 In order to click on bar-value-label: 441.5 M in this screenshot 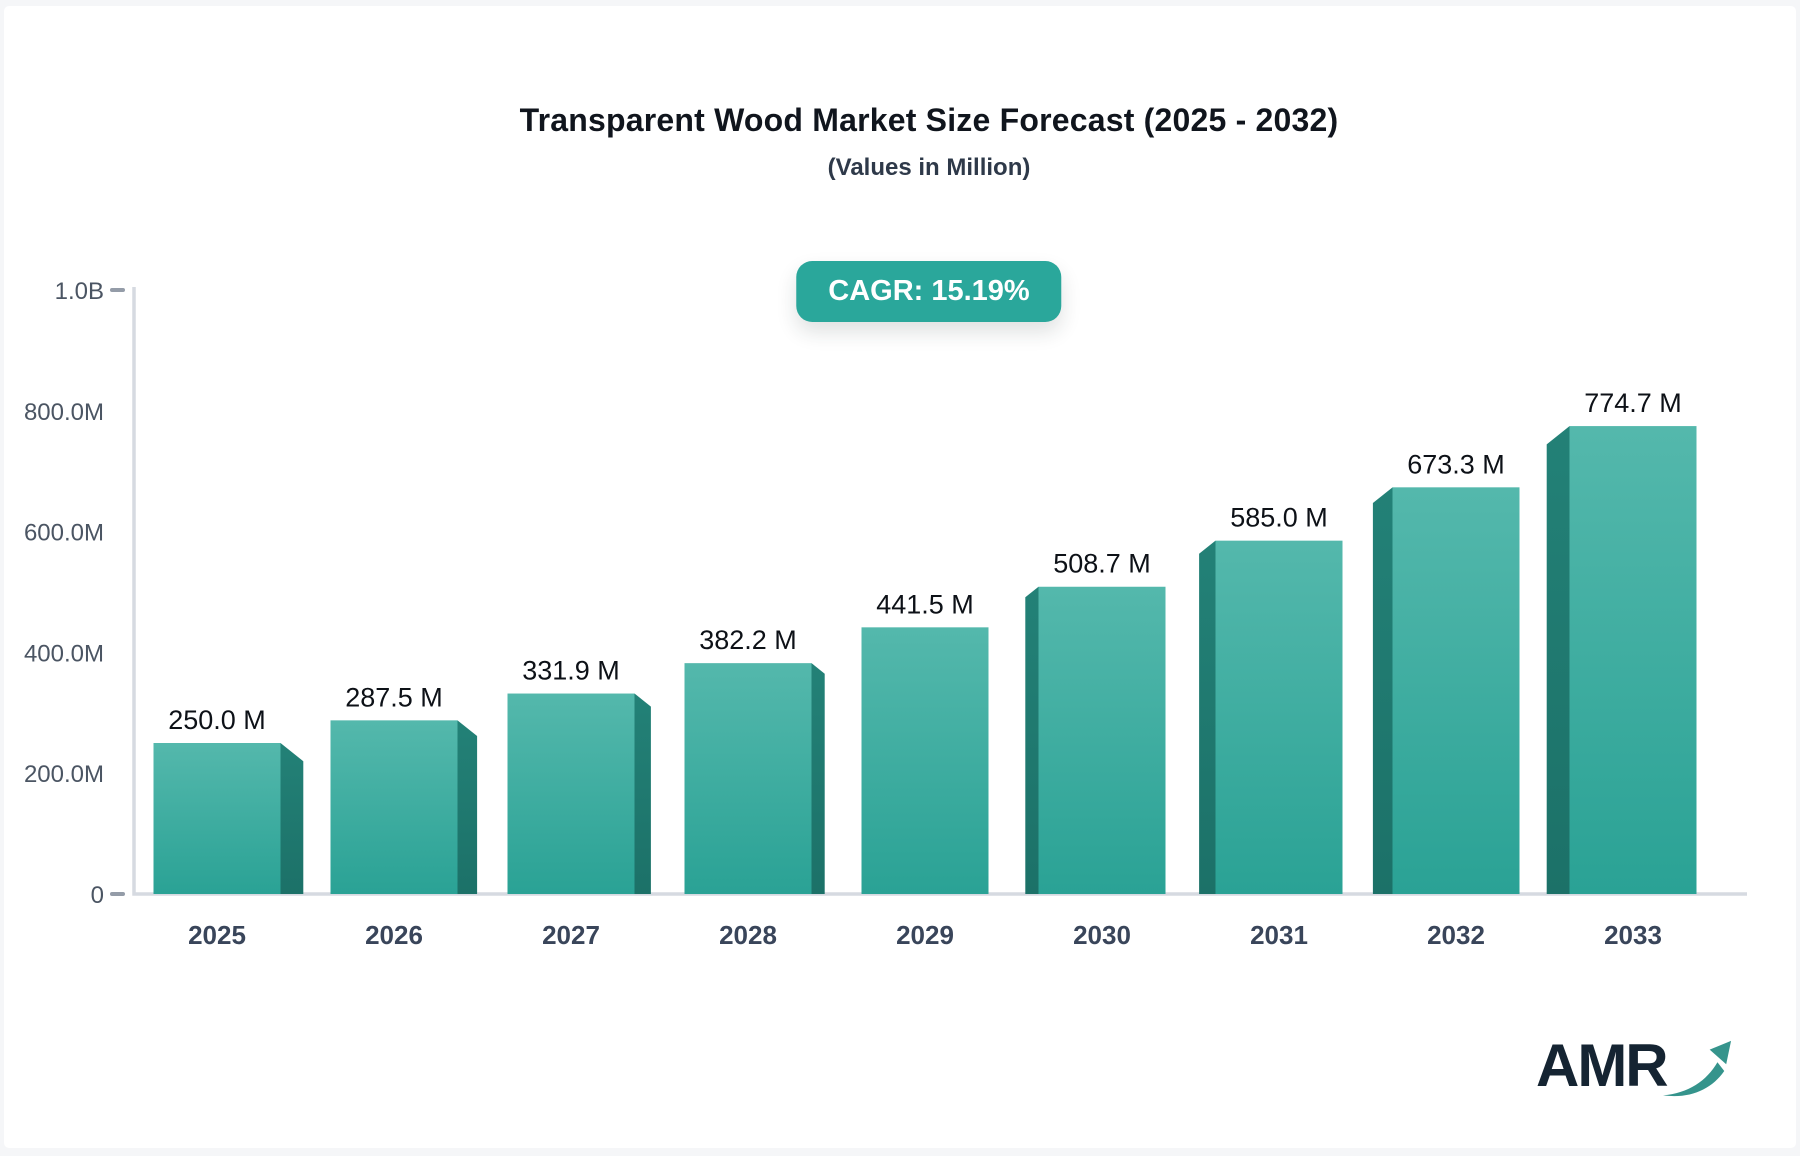, I will do `click(925, 604)`.